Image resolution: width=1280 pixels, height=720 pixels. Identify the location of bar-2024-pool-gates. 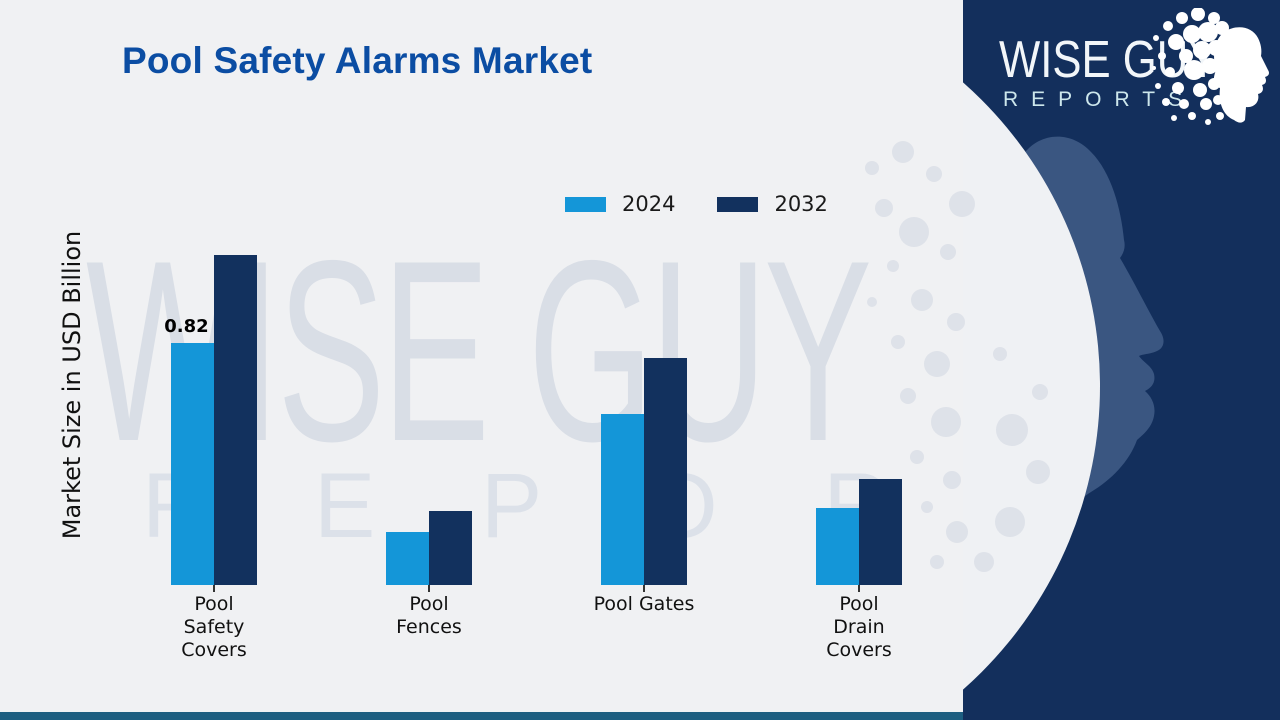
(622, 499).